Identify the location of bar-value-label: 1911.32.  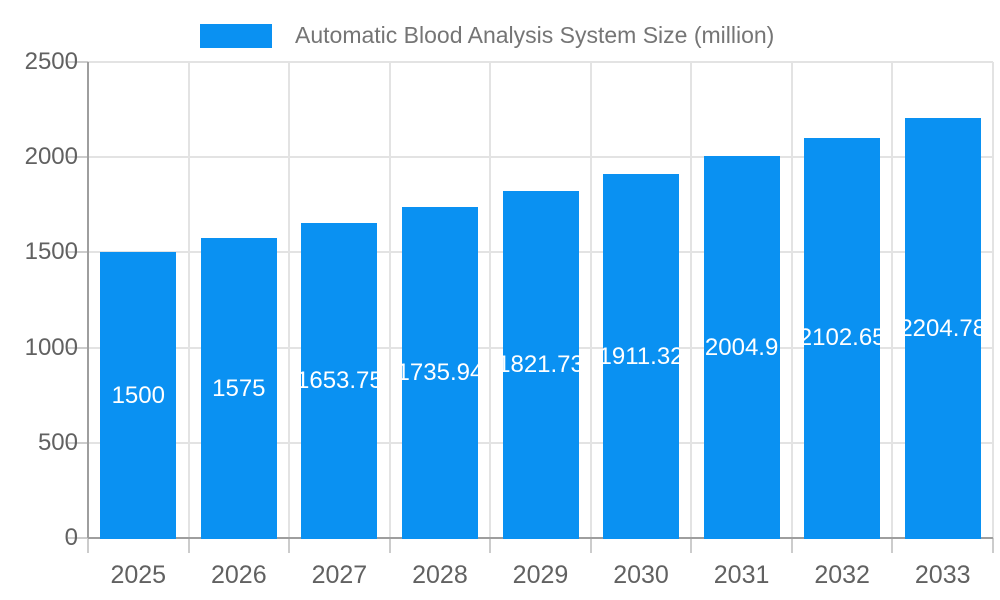
(641, 356).